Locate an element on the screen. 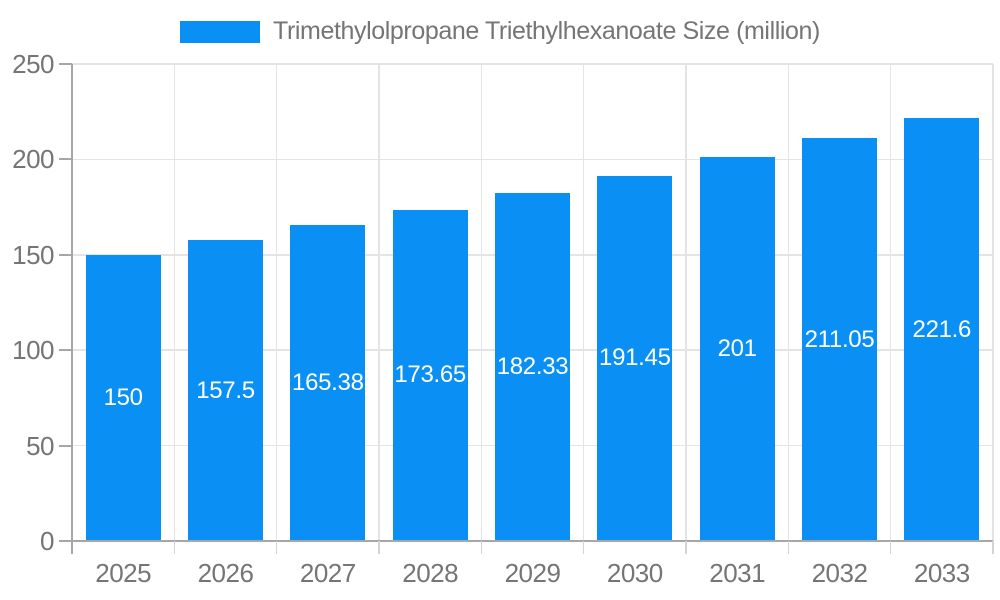 The width and height of the screenshot is (1000, 600). bar-value-label: 201 is located at coordinates (737, 349).